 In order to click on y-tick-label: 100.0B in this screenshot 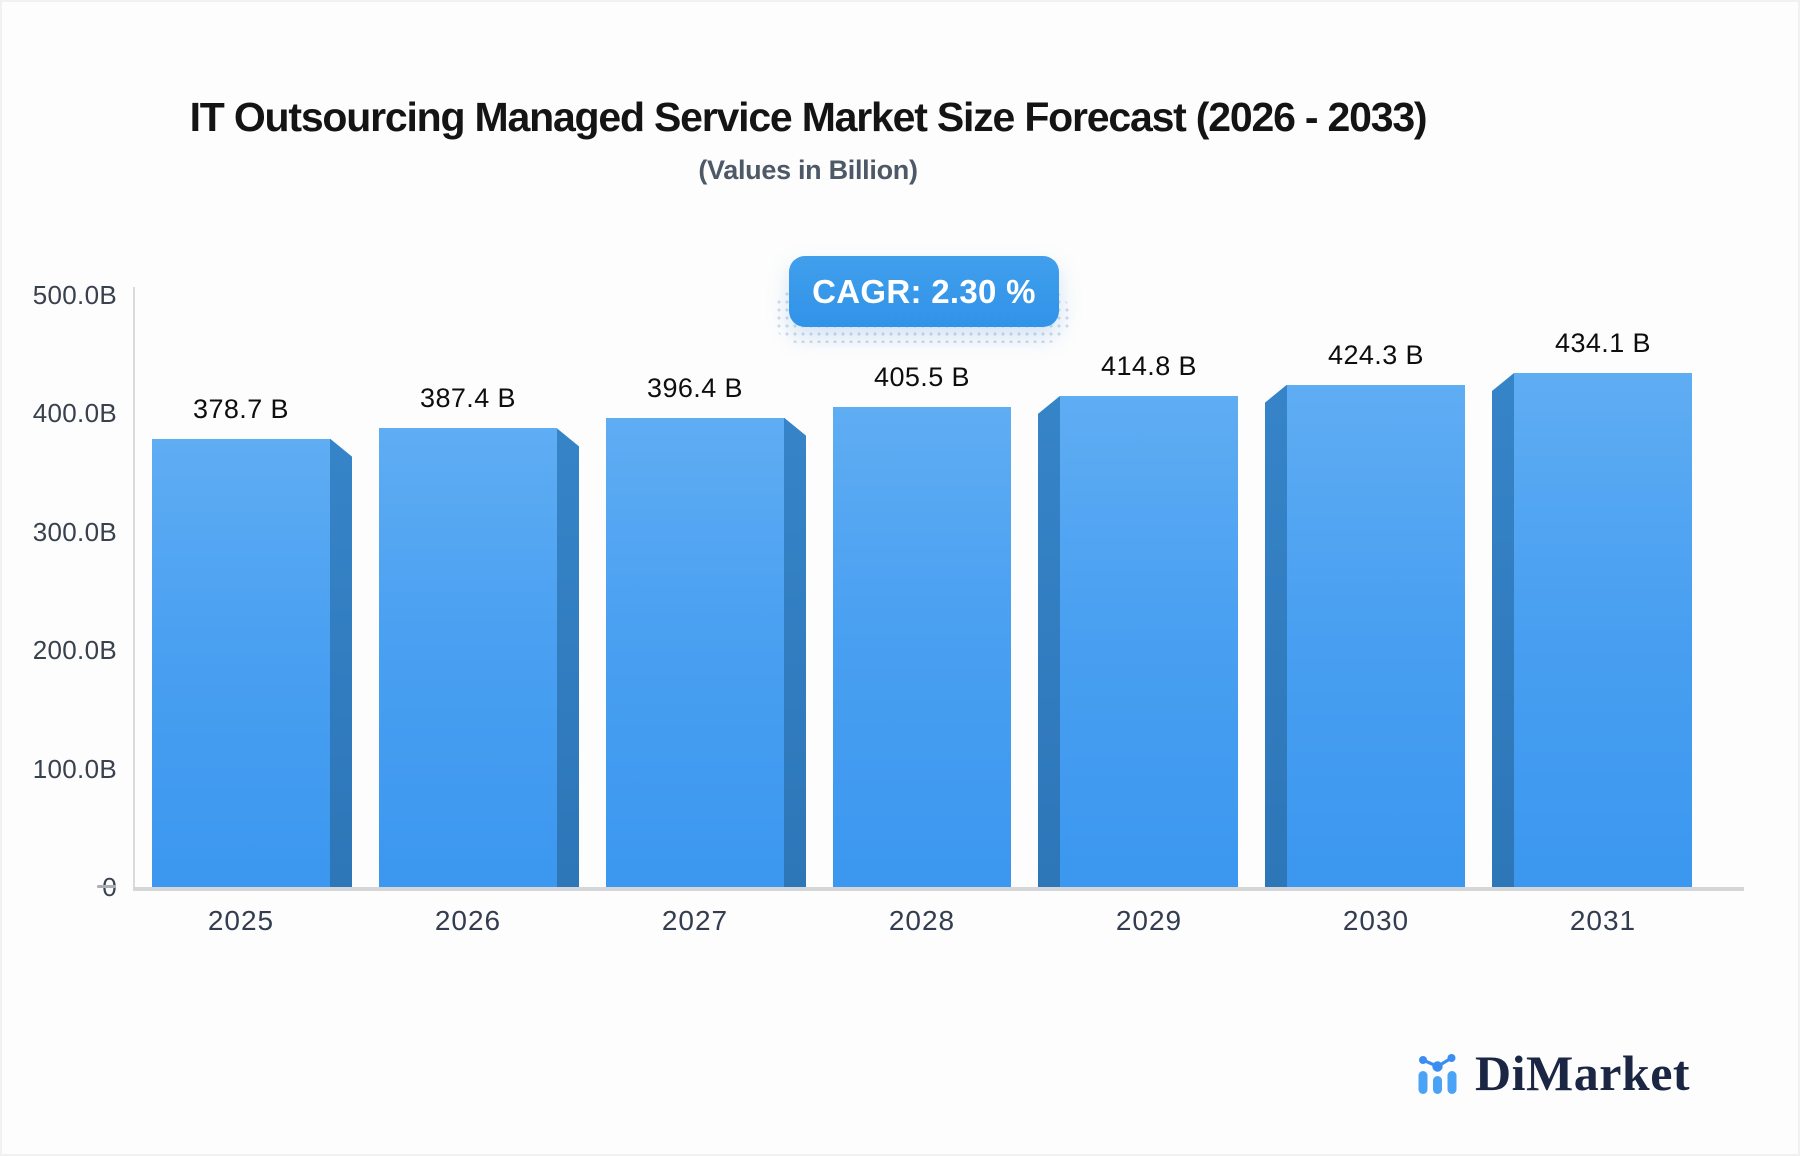, I will do `click(74, 768)`.